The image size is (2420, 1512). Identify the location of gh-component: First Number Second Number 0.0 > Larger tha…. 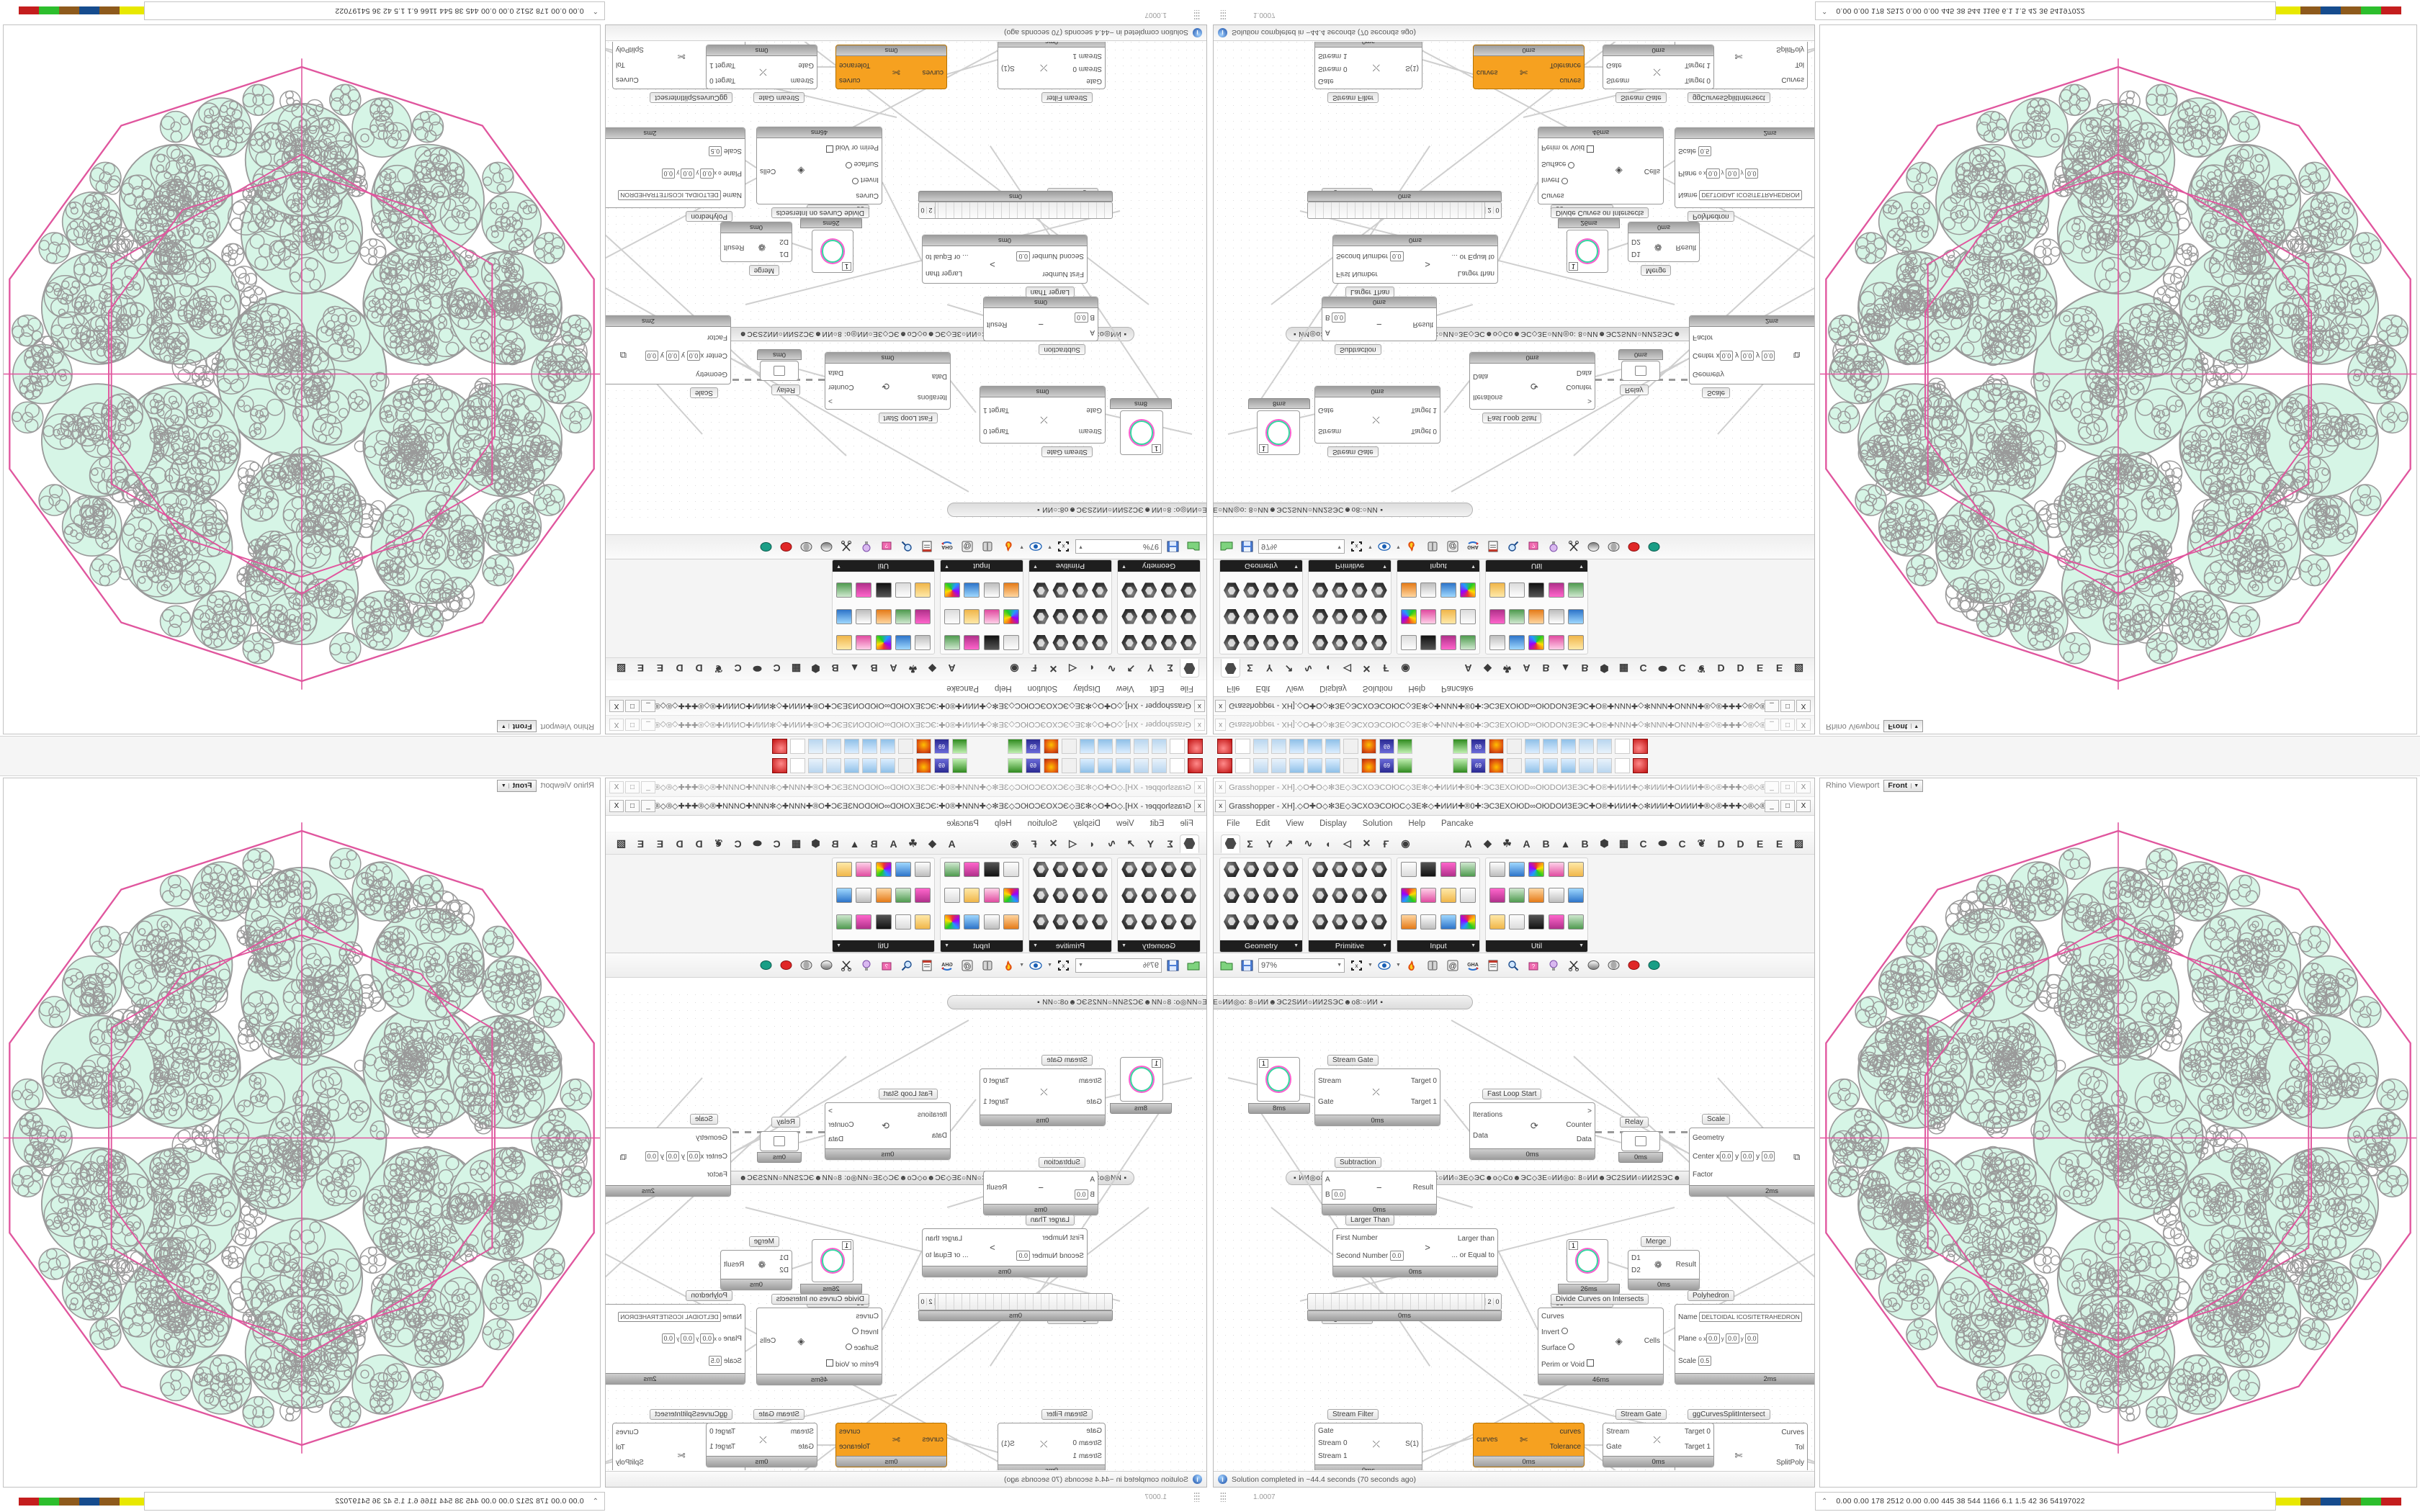
(1415, 259).